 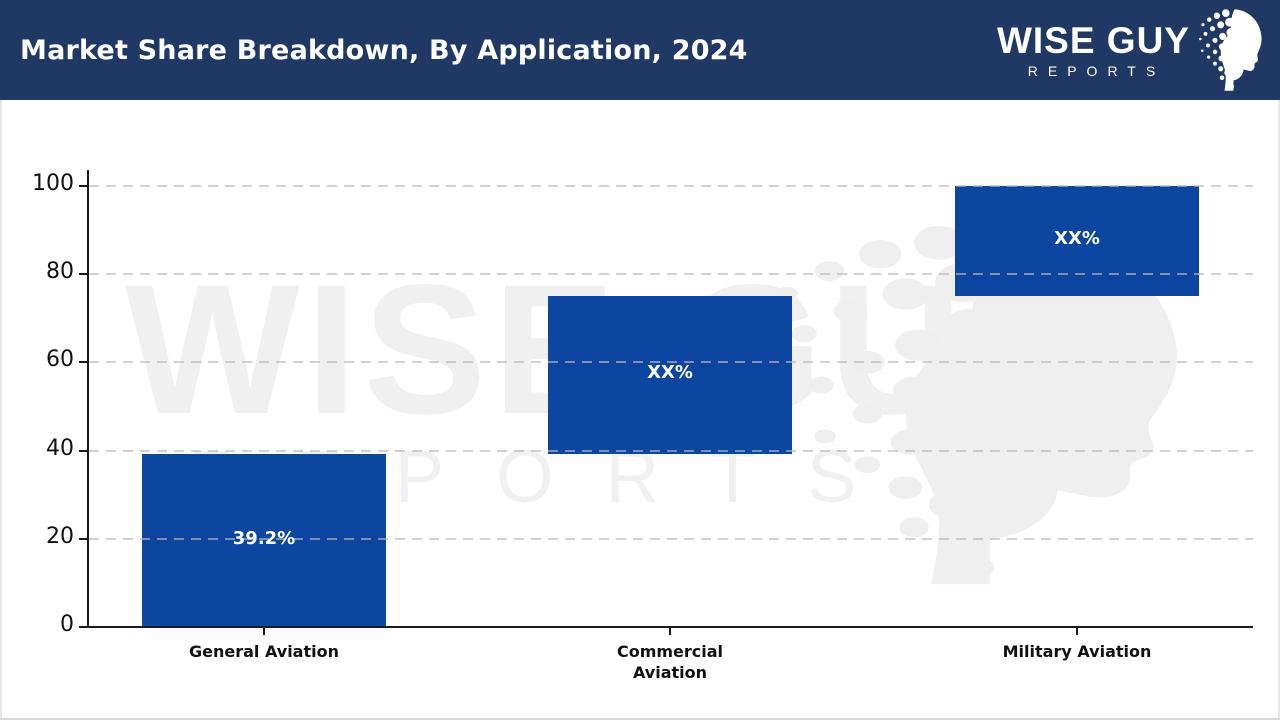 What do you see at coordinates (670, 651) in the screenshot?
I see `x-category-label-line: Commercial` at bounding box center [670, 651].